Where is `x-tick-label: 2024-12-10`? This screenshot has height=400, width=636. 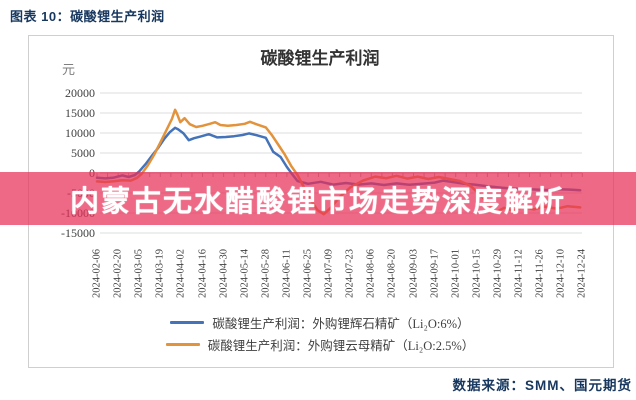 x-tick-label: 2024-12-10 is located at coordinates (561, 273).